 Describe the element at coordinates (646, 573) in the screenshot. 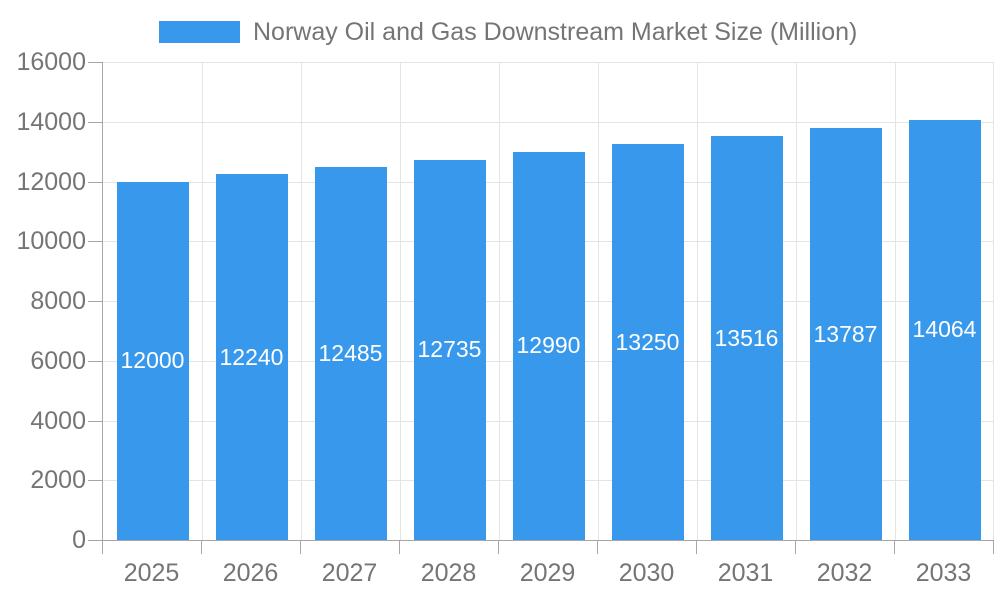

I see `x-axis-tick-label: 2030` at that location.